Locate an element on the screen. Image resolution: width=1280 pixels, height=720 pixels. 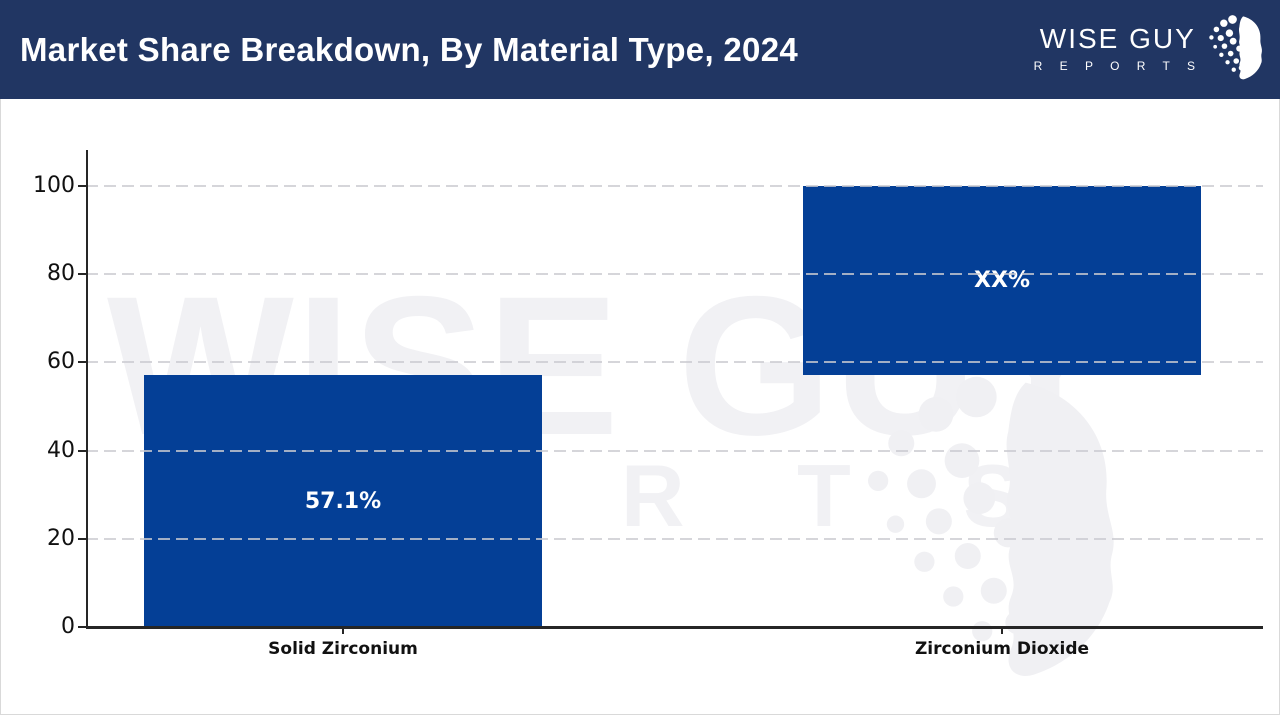
x-axis-spine is located at coordinates (674, 627).